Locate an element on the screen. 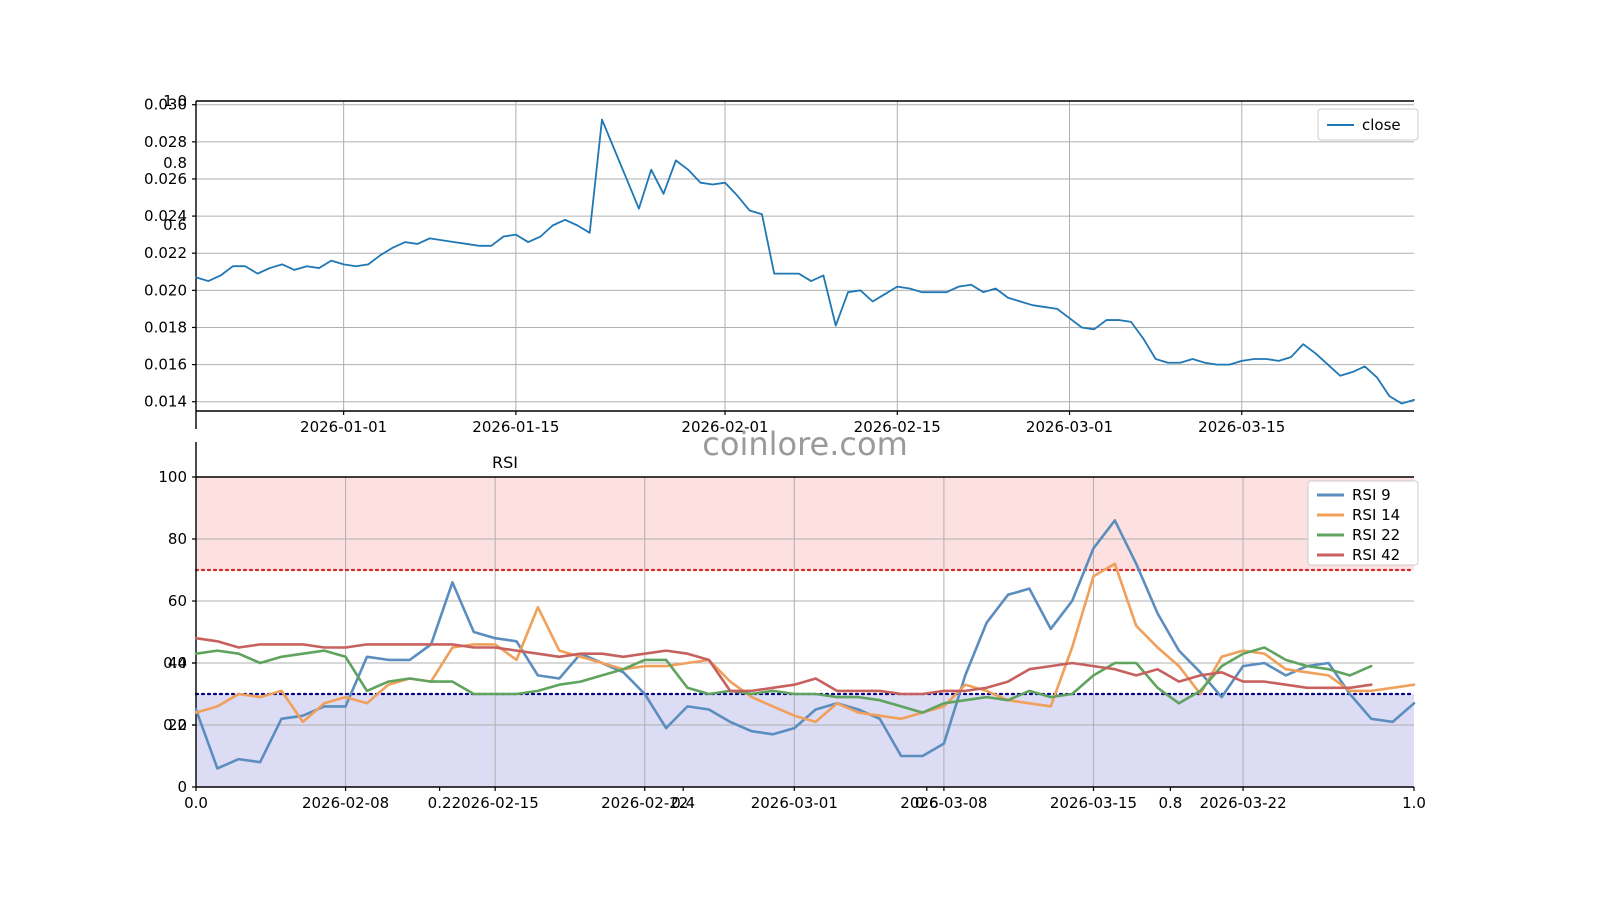 Image resolution: width=1600 pixels, height=900 pixels. rsi-phantom-xtick-label: 1.0 is located at coordinates (1414, 803).